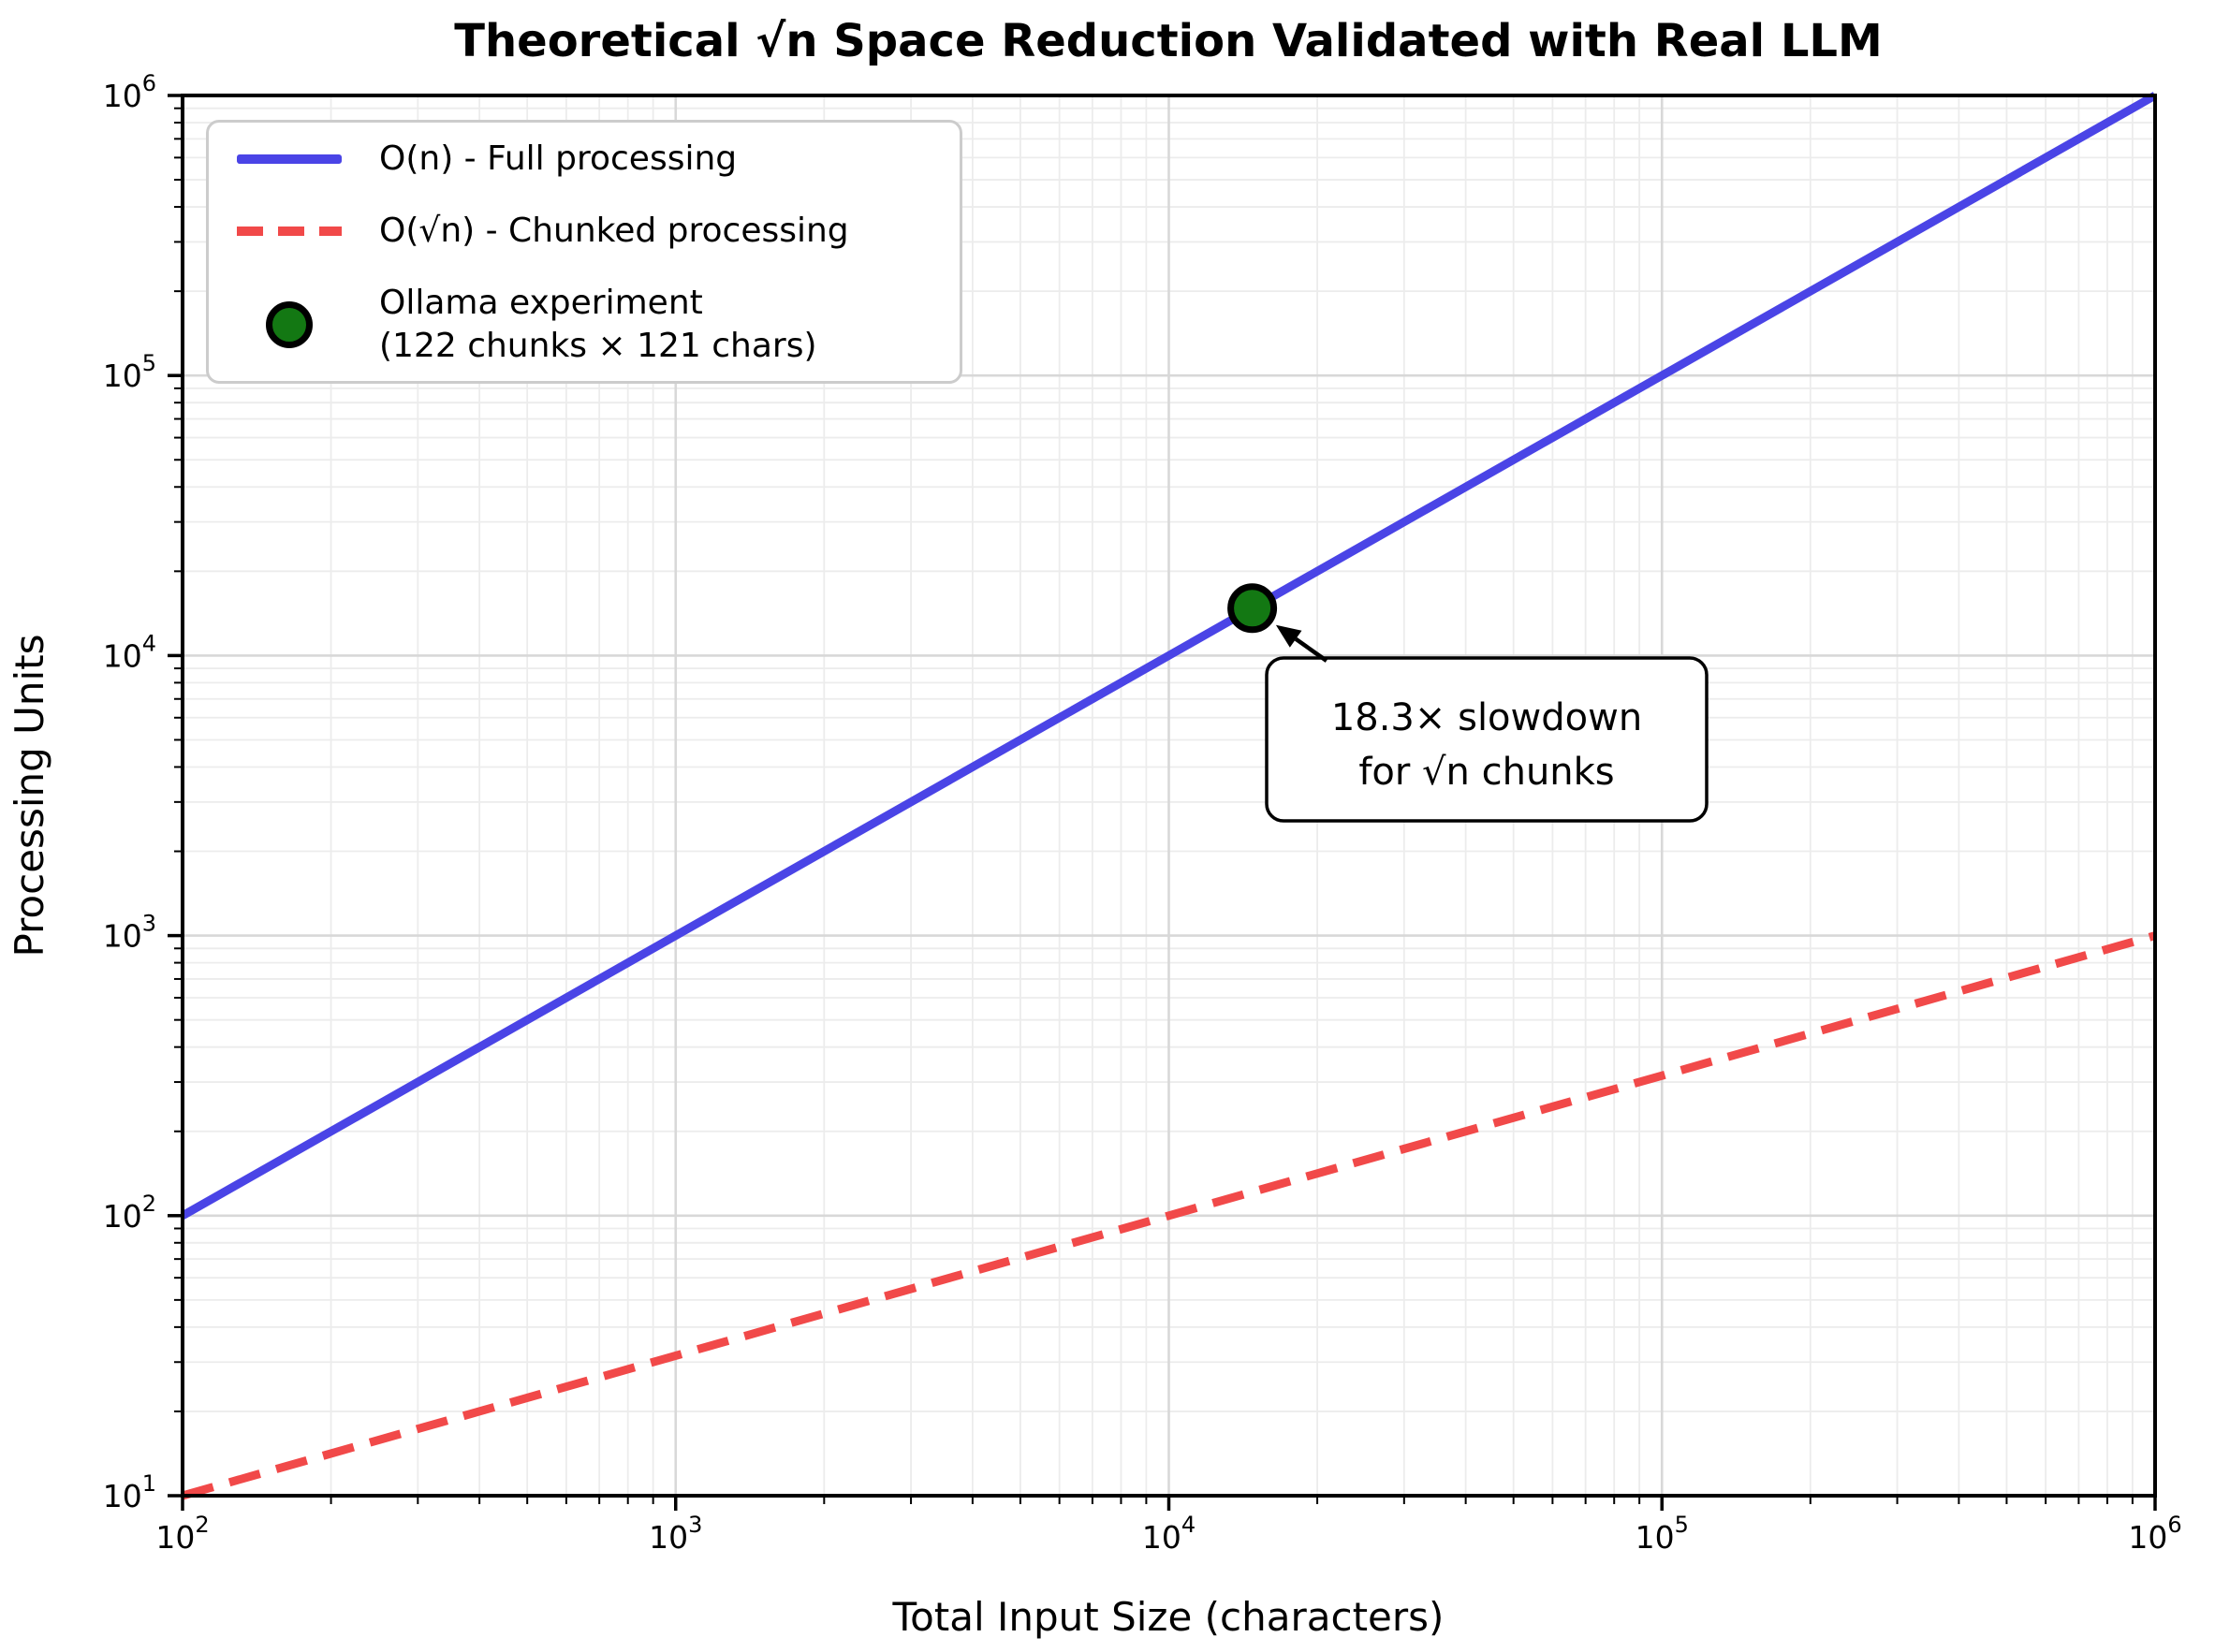 The height and width of the screenshot is (1652, 2215). Describe the element at coordinates (1311, 650) in the screenshot. I see `annotation-arrow-shaft` at that location.